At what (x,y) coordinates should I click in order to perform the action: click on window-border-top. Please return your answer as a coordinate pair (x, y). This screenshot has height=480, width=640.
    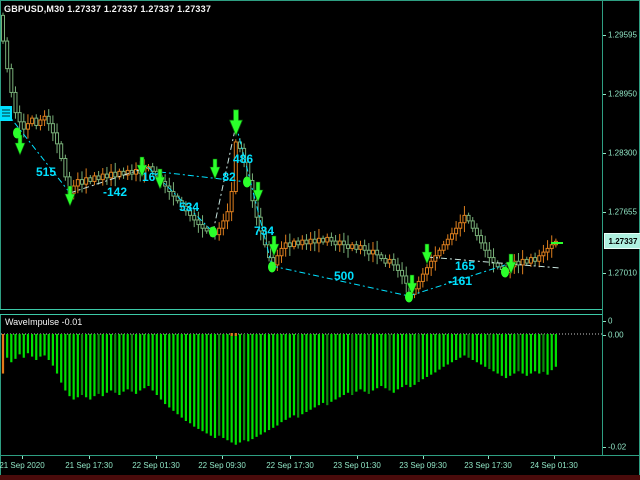
    Looking at the image, I should click on (320, 0).